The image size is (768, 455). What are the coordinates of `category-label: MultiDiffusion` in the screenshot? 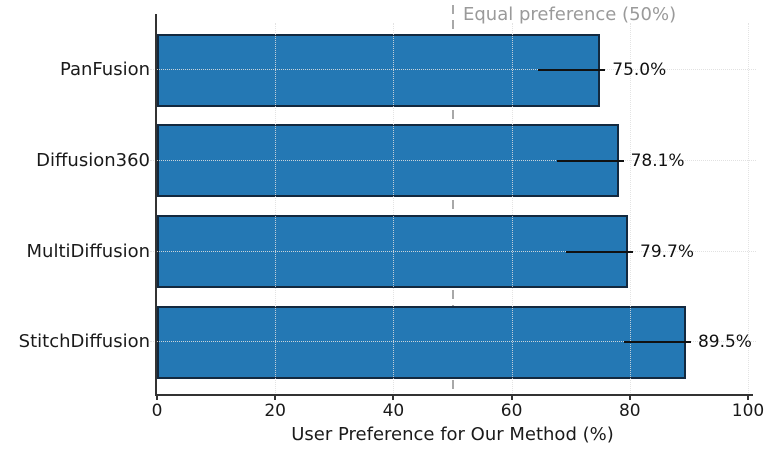 It's located at (88, 251).